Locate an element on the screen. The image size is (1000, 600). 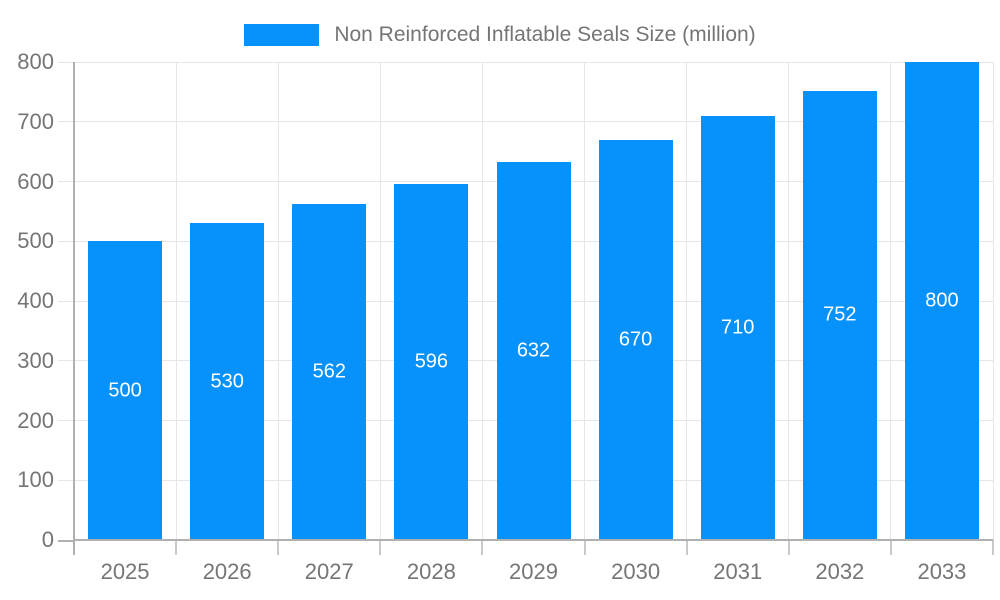
y-tick-label: 400 is located at coordinates (35, 300).